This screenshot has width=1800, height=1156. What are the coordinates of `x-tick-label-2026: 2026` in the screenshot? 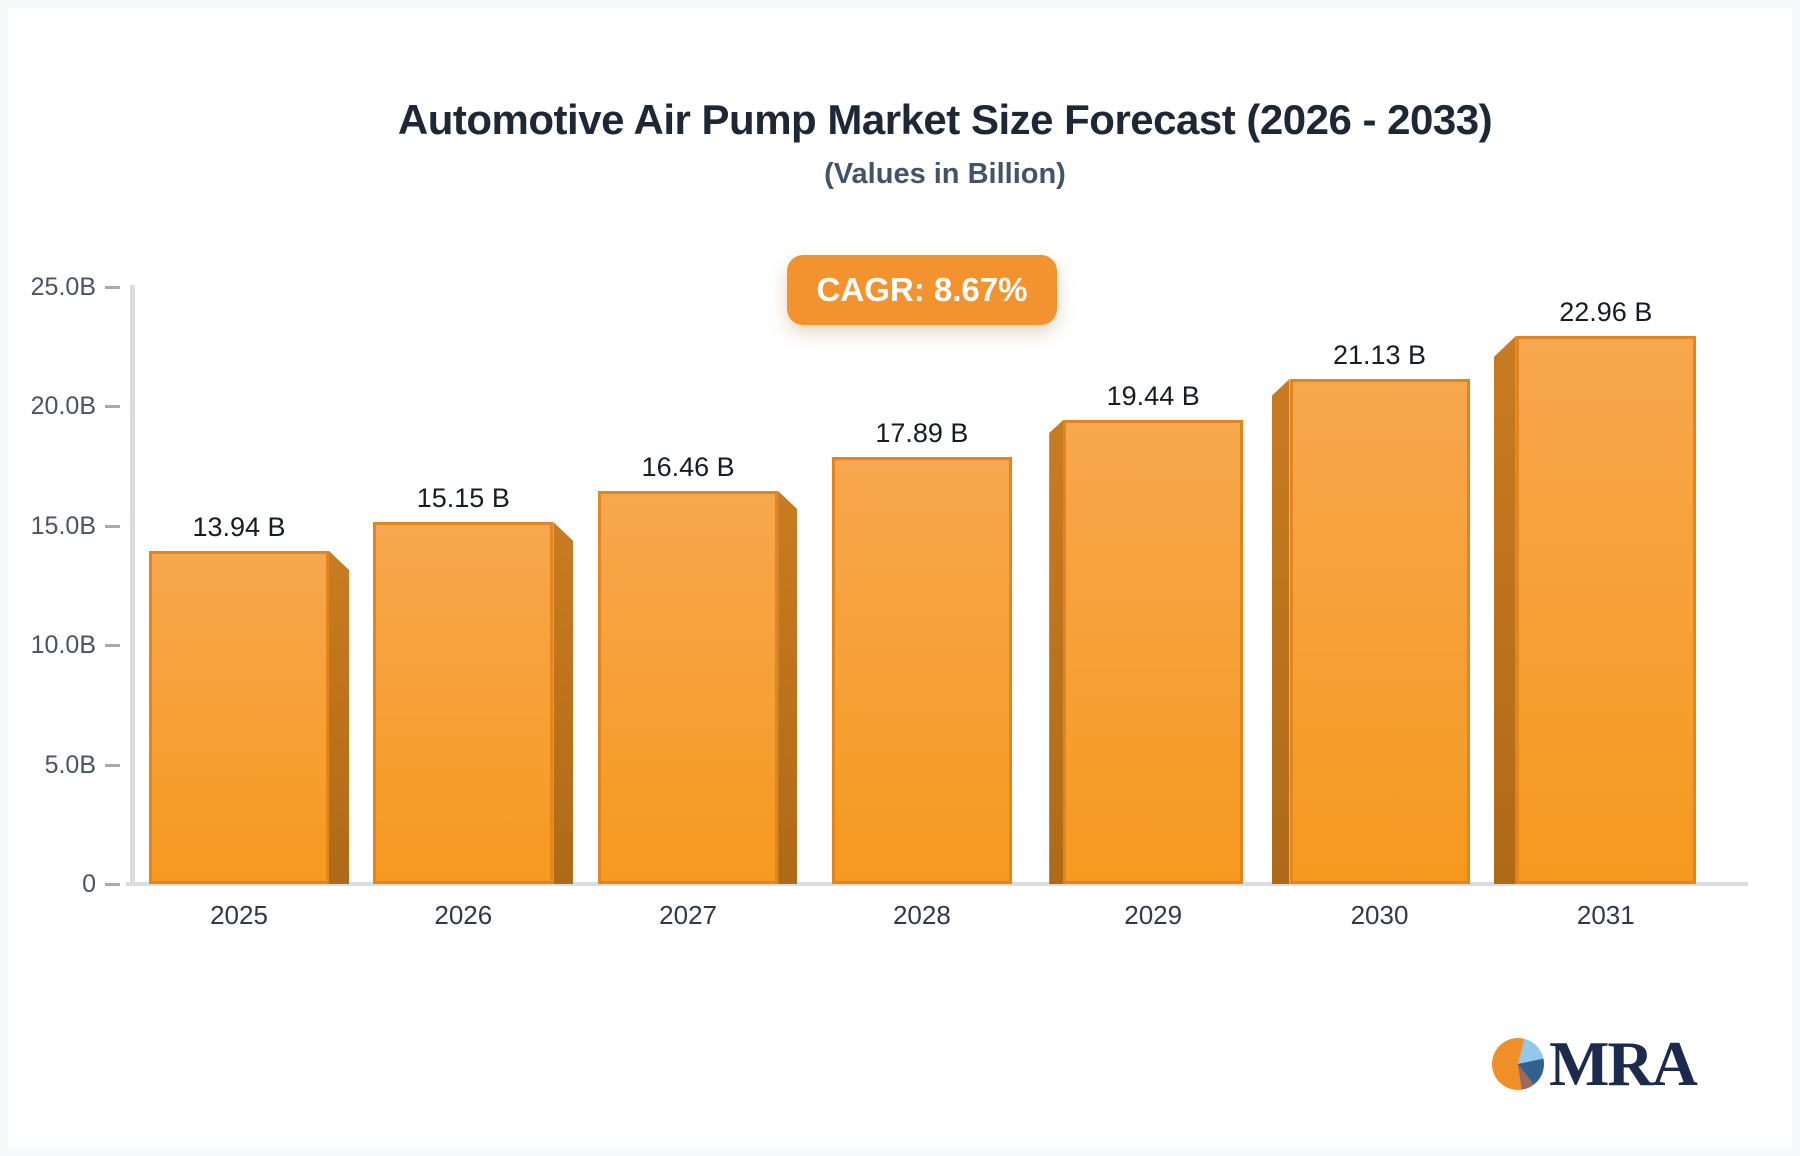 It's located at (463, 915).